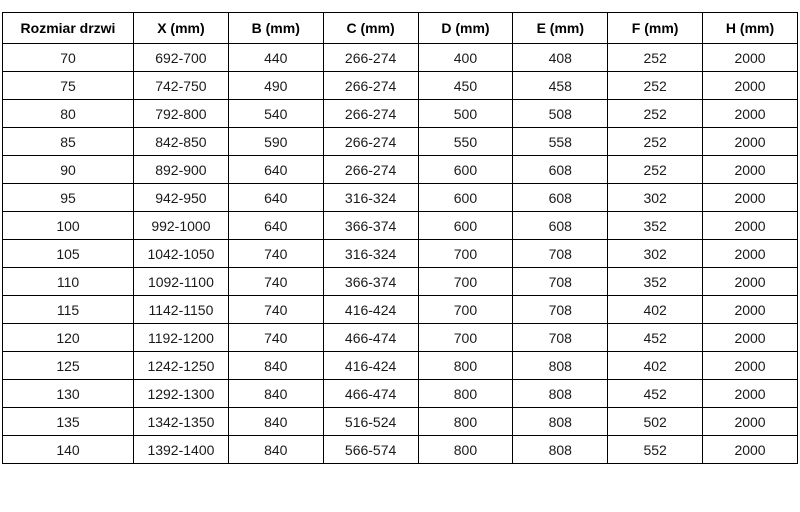 This screenshot has height=512, width=800. I want to click on table-cell: 302, so click(655, 253).